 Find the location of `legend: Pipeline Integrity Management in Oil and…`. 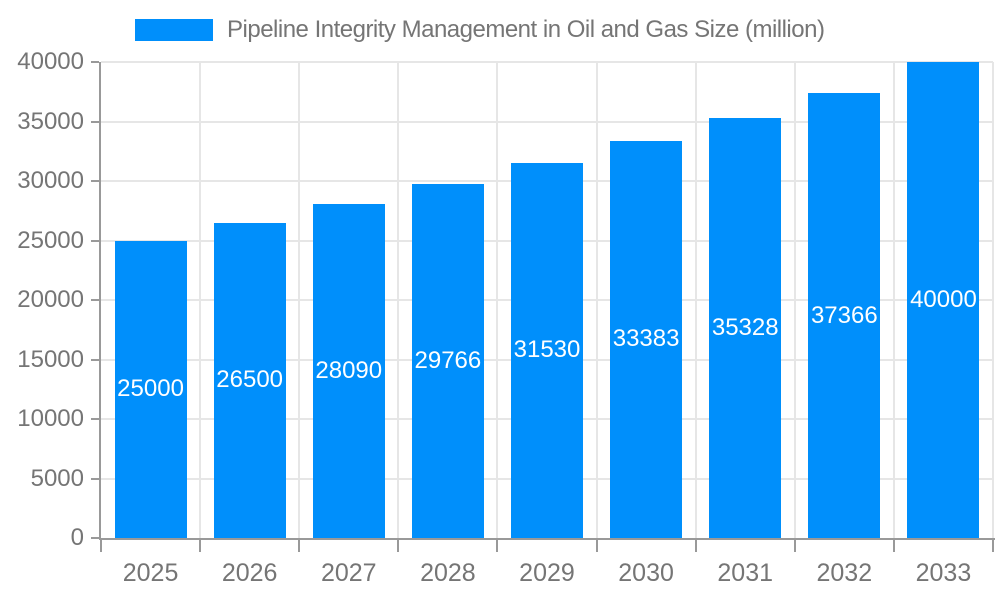

legend: Pipeline Integrity Management in Oil and… is located at coordinates (480, 30).